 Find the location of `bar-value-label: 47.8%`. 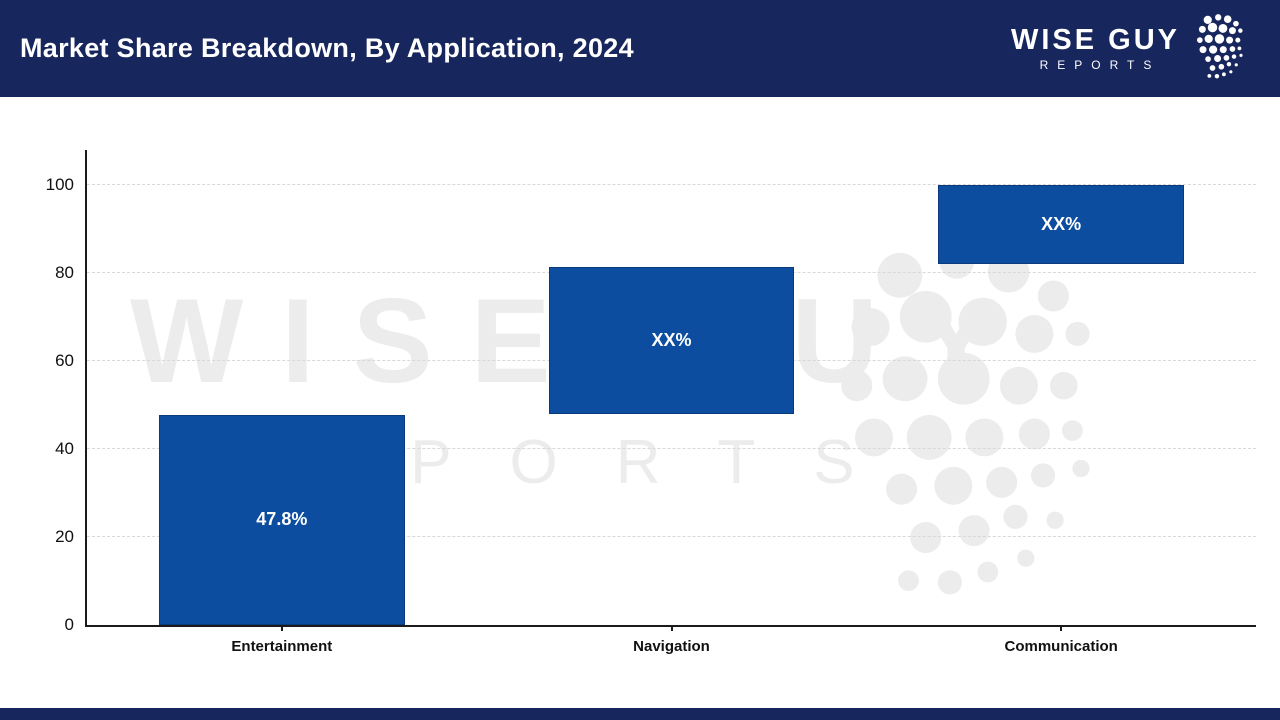

bar-value-label: 47.8% is located at coordinates (282, 519).